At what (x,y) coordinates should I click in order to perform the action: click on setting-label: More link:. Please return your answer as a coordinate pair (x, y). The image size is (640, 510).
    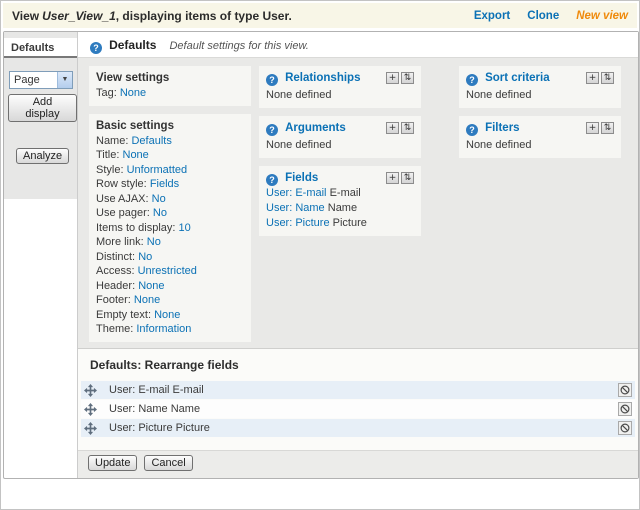
    Looking at the image, I should click on (120, 242).